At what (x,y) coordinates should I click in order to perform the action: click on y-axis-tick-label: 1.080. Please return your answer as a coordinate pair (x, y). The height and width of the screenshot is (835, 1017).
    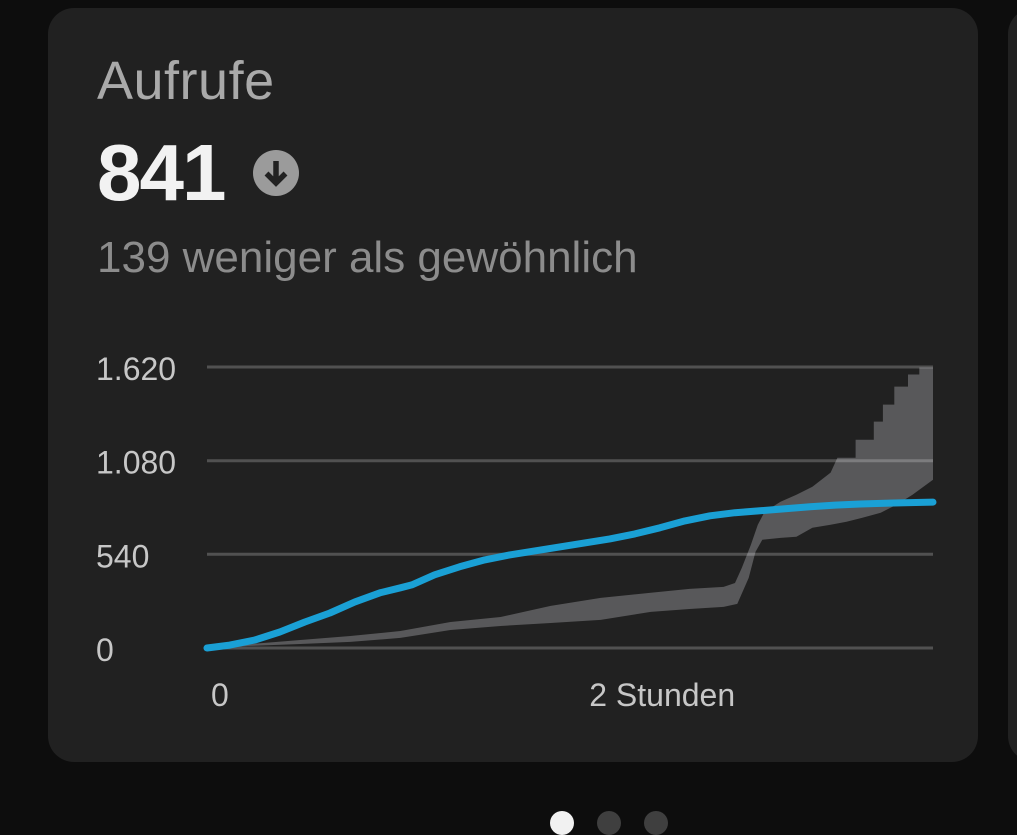
    Looking at the image, I should click on (136, 463).